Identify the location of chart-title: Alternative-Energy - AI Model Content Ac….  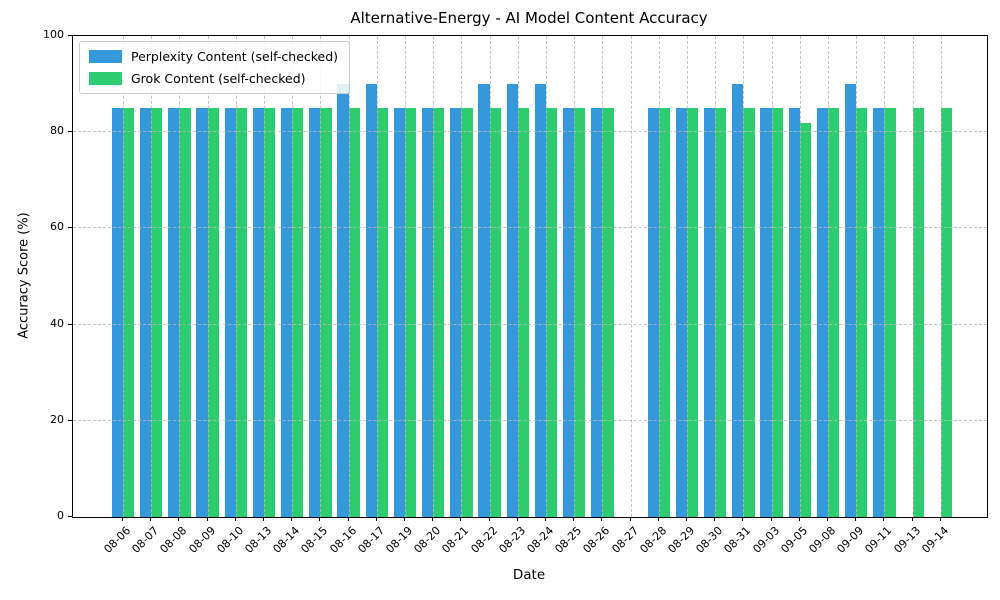
(529, 18).